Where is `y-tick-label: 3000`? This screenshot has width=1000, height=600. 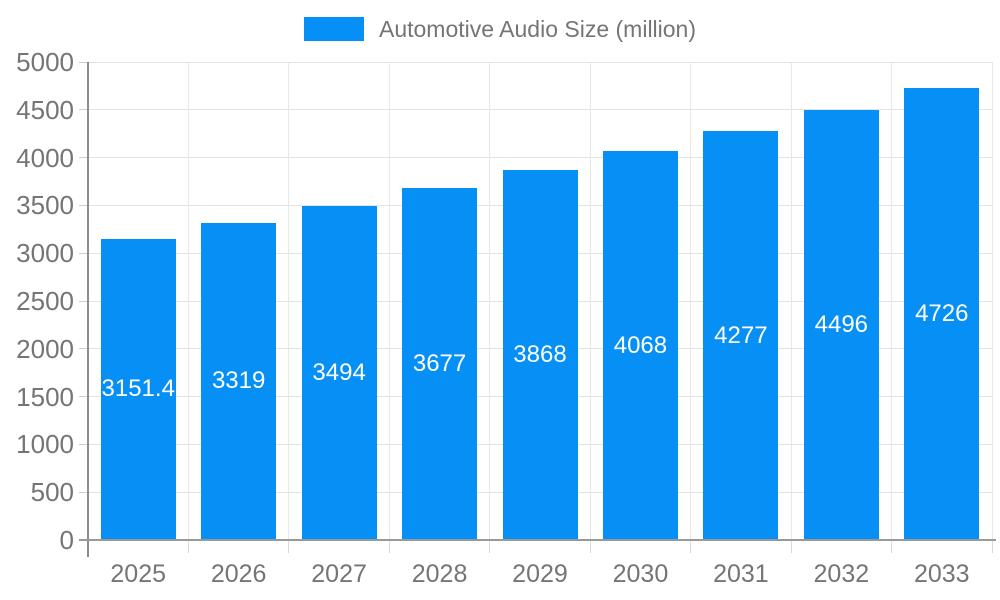
y-tick-label: 3000 is located at coordinates (45, 253).